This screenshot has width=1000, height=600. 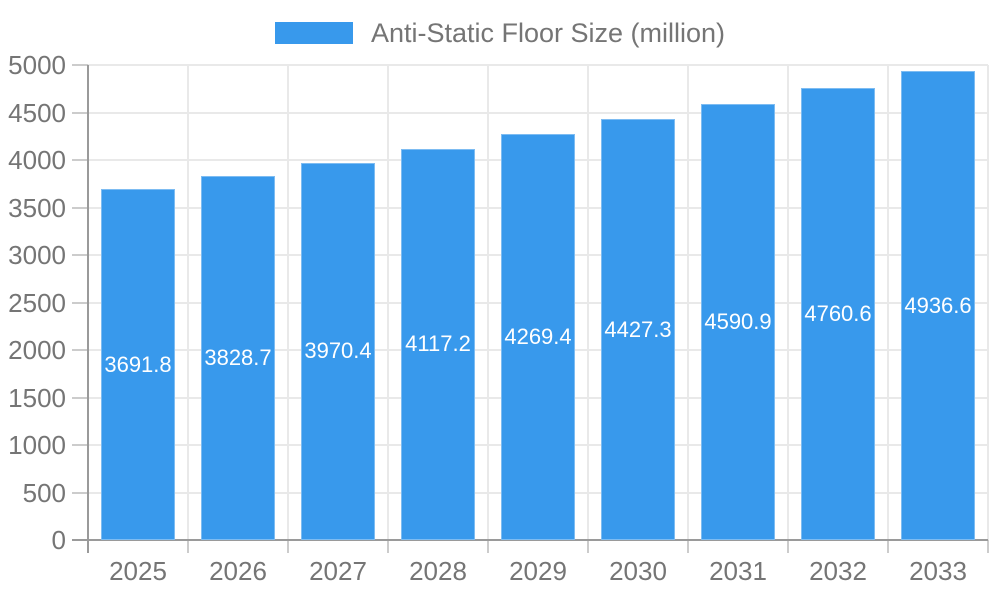 I want to click on bar-value-label-2029: 4269.4, so click(x=538, y=337).